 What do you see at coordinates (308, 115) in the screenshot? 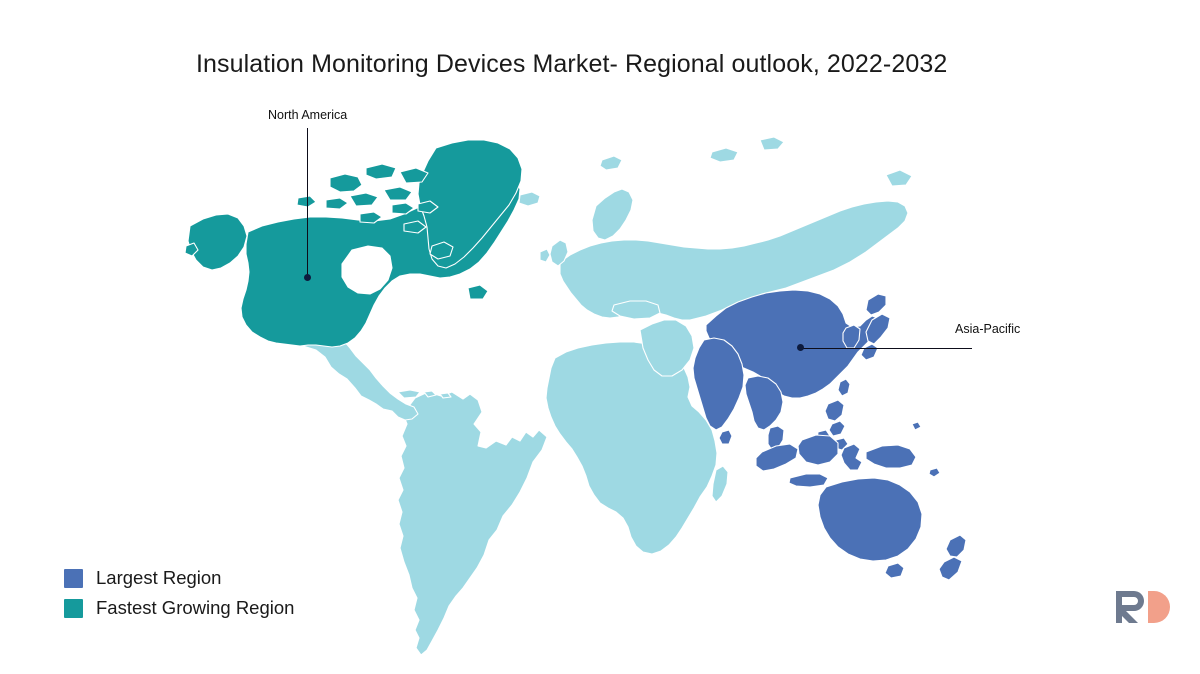
I see `annotation-label-north-america: North America` at bounding box center [308, 115].